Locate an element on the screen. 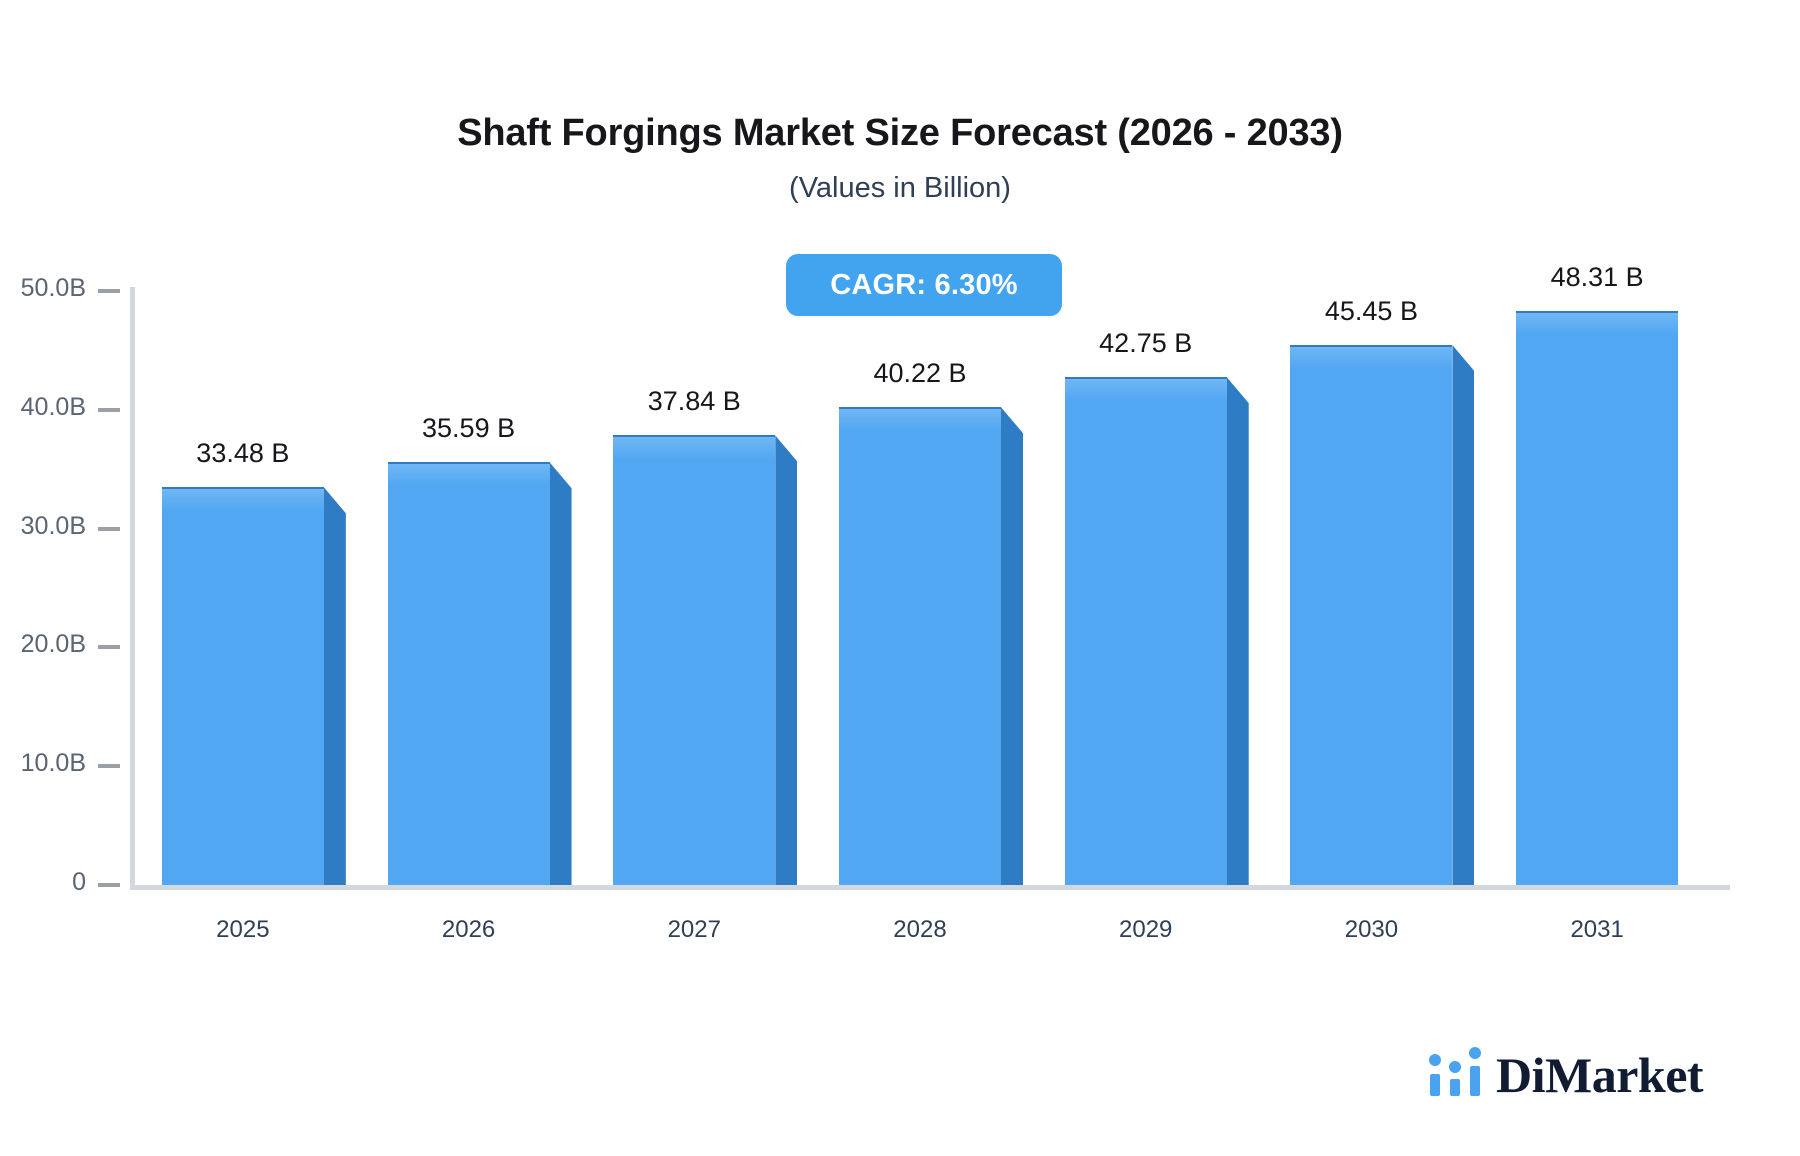 This screenshot has height=1156, width=1800. bar-value-label: 45.45 B is located at coordinates (1371, 311).